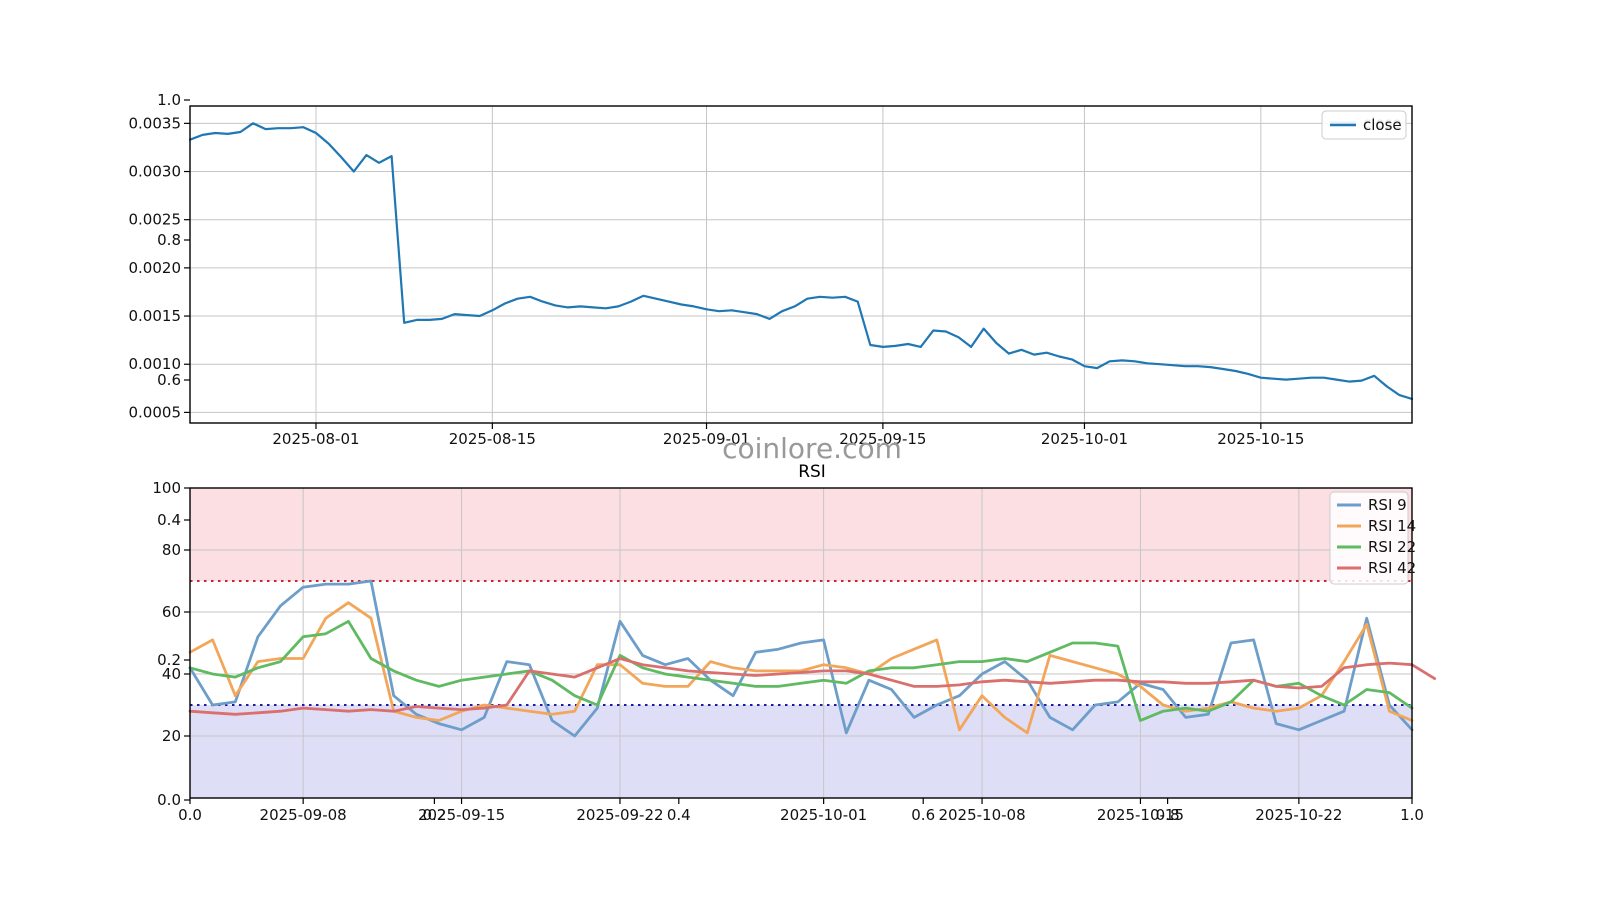  I want to click on hidden-x-tick-label: 0.2, so click(434, 815).